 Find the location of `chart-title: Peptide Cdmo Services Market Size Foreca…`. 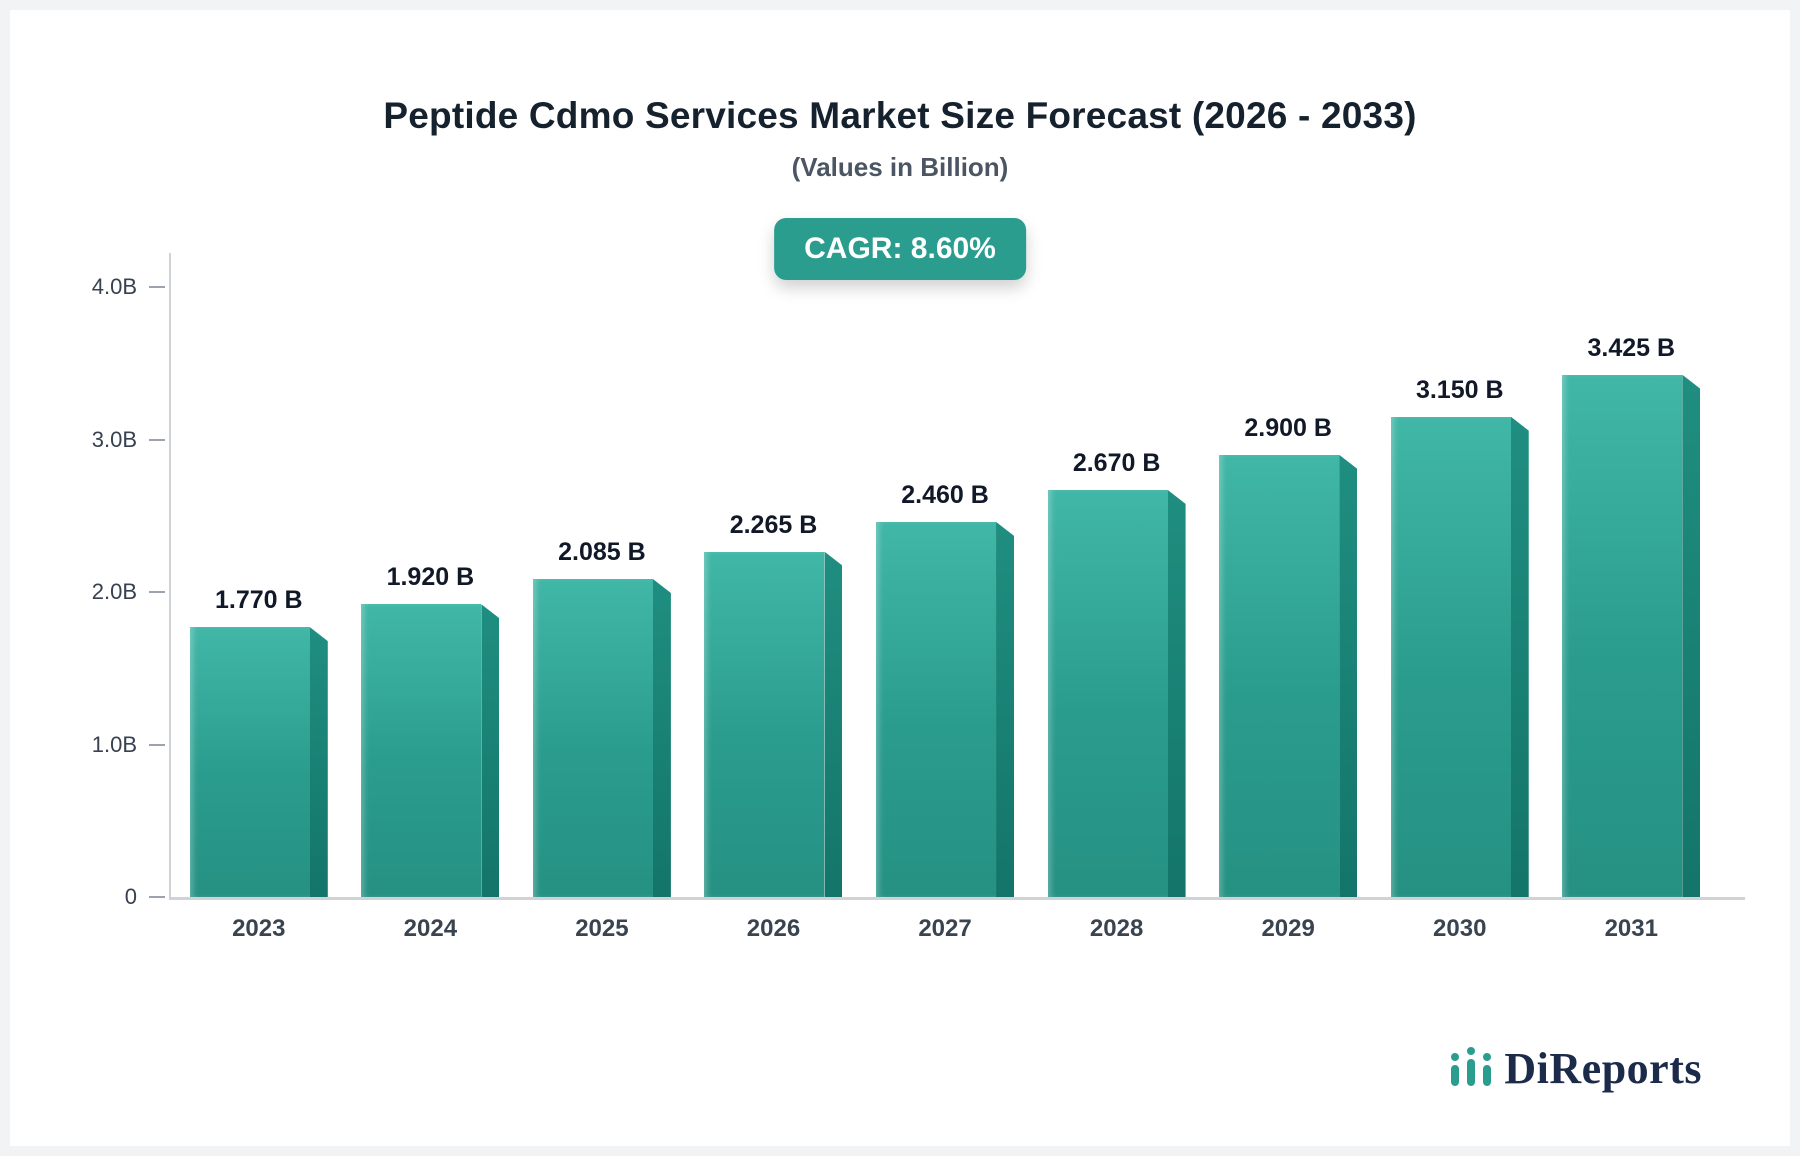

chart-title: Peptide Cdmo Services Market Size Foreca… is located at coordinates (900, 115).